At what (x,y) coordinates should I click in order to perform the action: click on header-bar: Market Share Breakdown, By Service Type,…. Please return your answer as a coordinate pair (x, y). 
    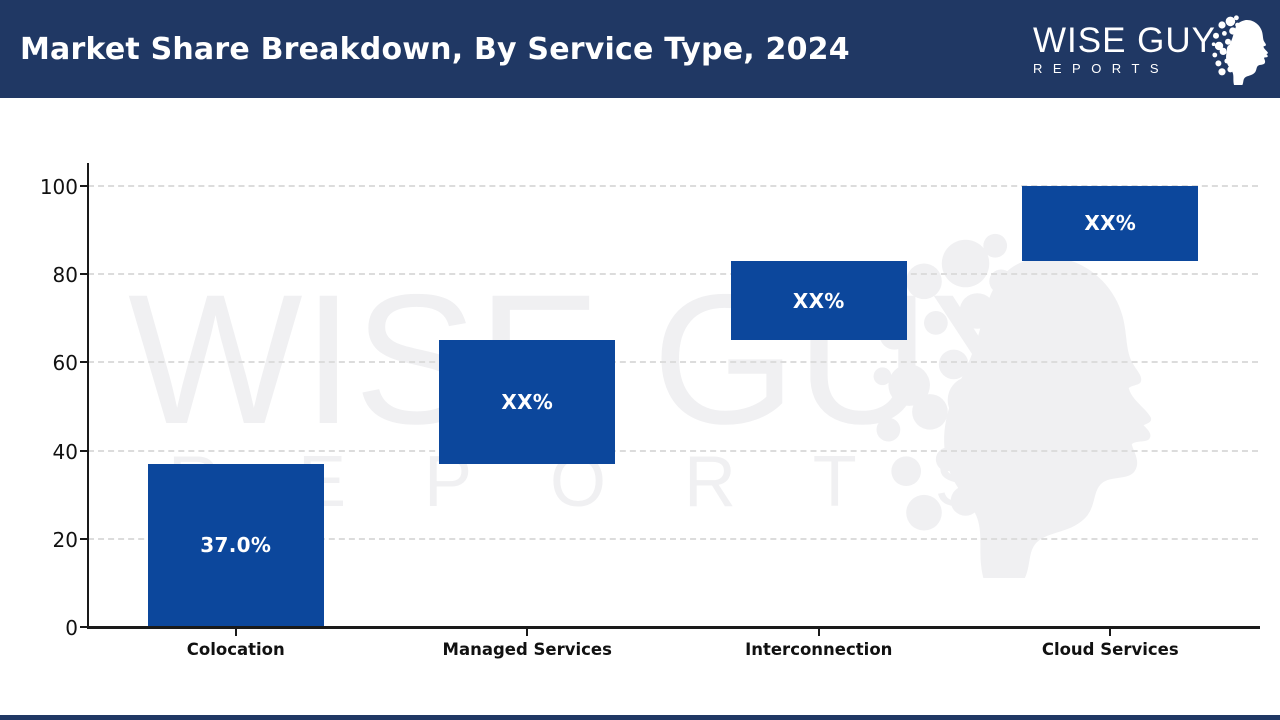
    Looking at the image, I should click on (640, 49).